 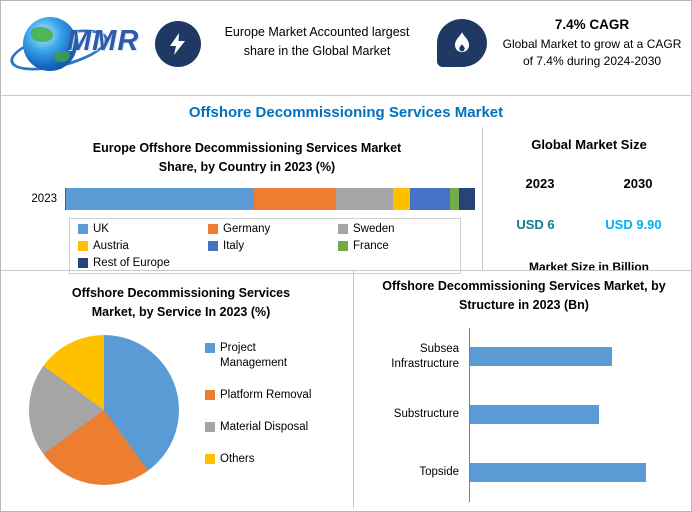 I want to click on bar-row-substructure: Substructure, so click(x=524, y=414).